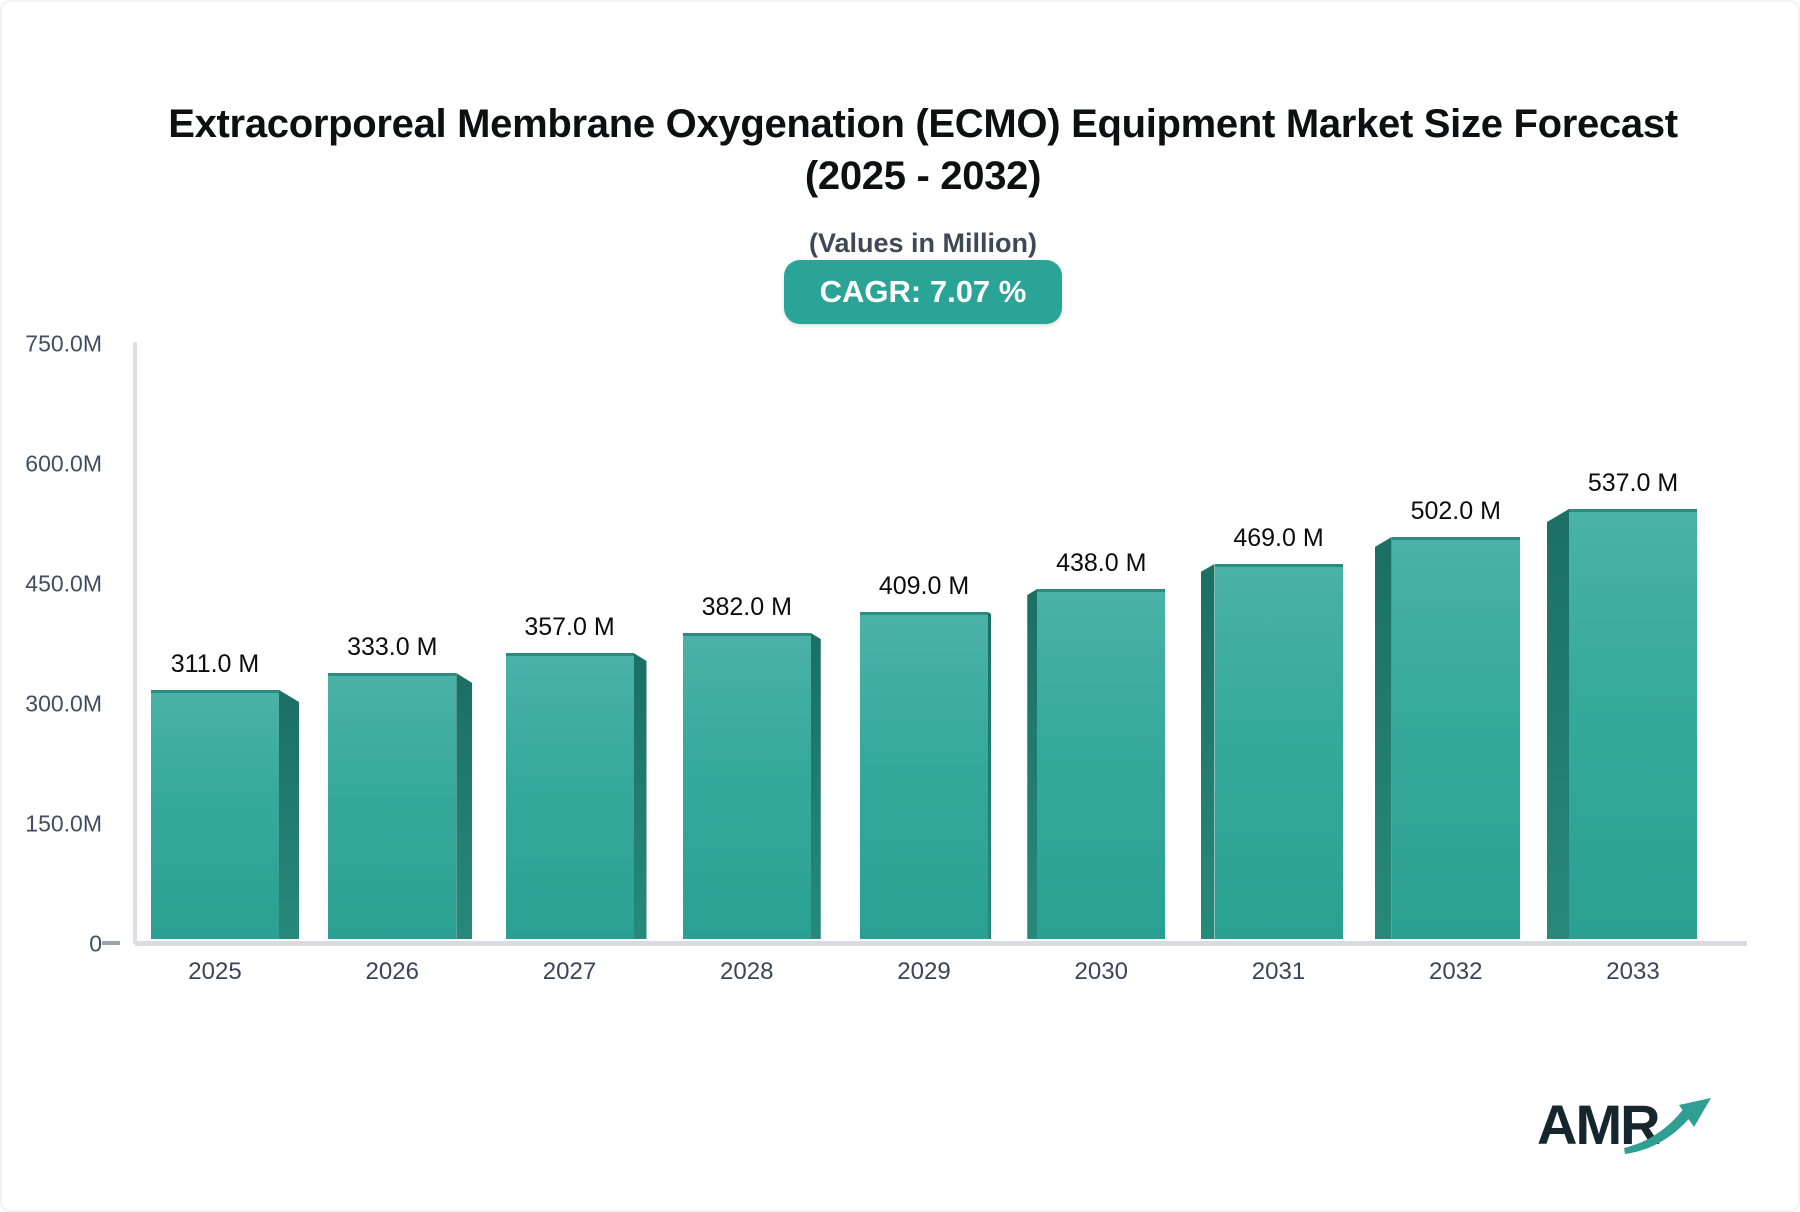 This screenshot has width=1800, height=1212. I want to click on bar-value-label: 382.0 M, so click(746, 607).